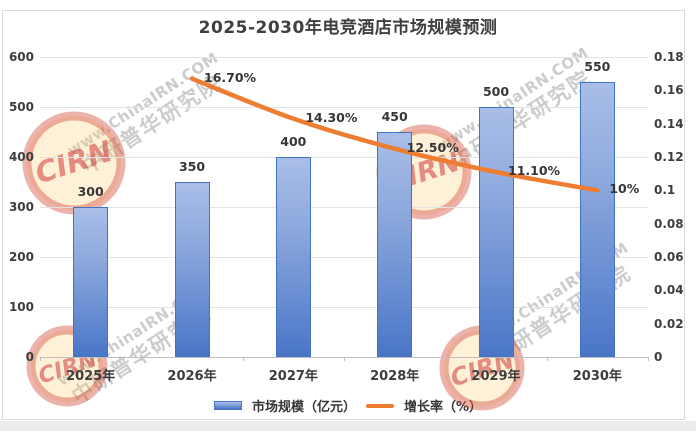 The width and height of the screenshot is (696, 431). What do you see at coordinates (395, 244) in the screenshot?
I see `bar-2028年` at bounding box center [395, 244].